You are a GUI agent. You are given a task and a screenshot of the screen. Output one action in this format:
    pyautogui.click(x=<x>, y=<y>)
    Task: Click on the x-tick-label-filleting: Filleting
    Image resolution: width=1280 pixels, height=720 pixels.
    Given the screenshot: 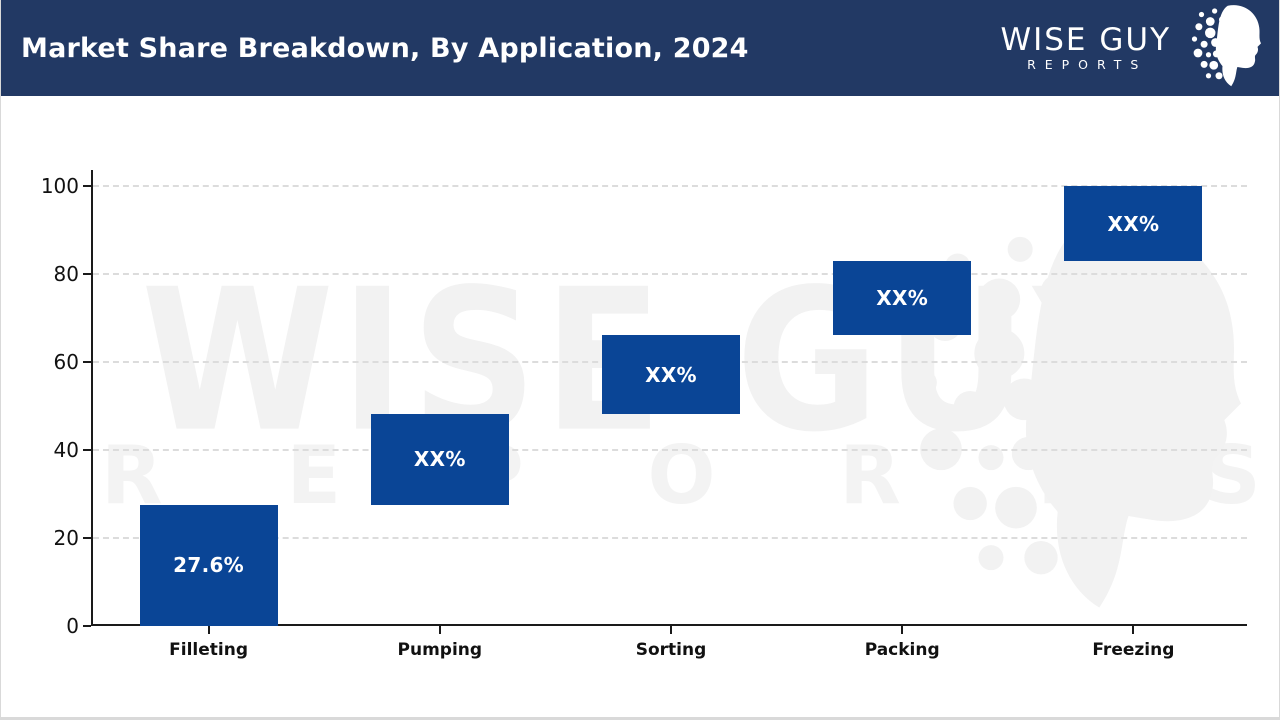 What is the action you would take?
    pyautogui.click(x=209, y=650)
    